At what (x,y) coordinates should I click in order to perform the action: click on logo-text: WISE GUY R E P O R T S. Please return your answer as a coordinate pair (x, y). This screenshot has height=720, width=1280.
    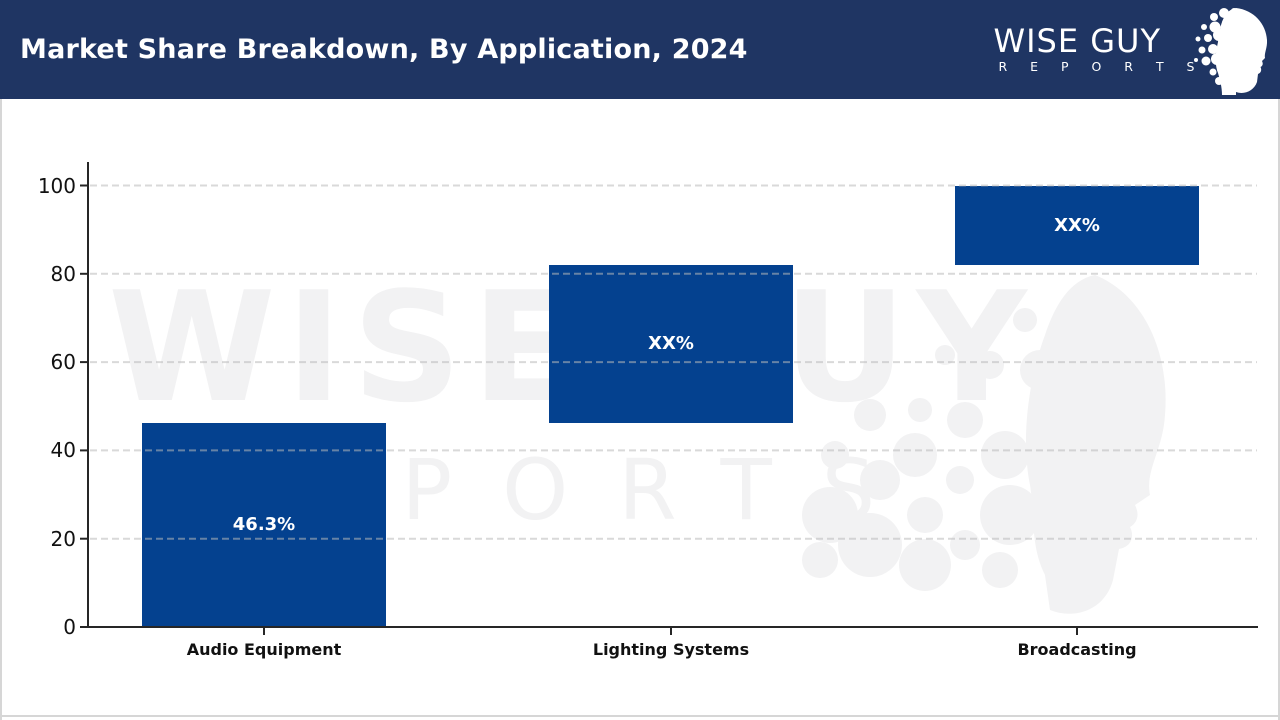
    Looking at the image, I should click on (1098, 48).